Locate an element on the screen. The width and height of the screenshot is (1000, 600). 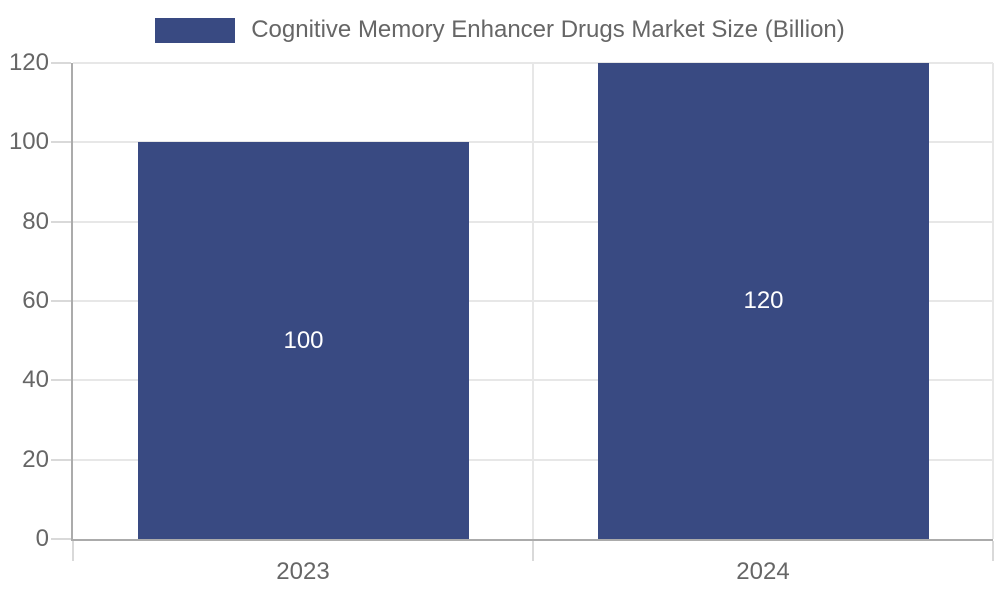
x-tick-label: 2024 is located at coordinates (763, 571).